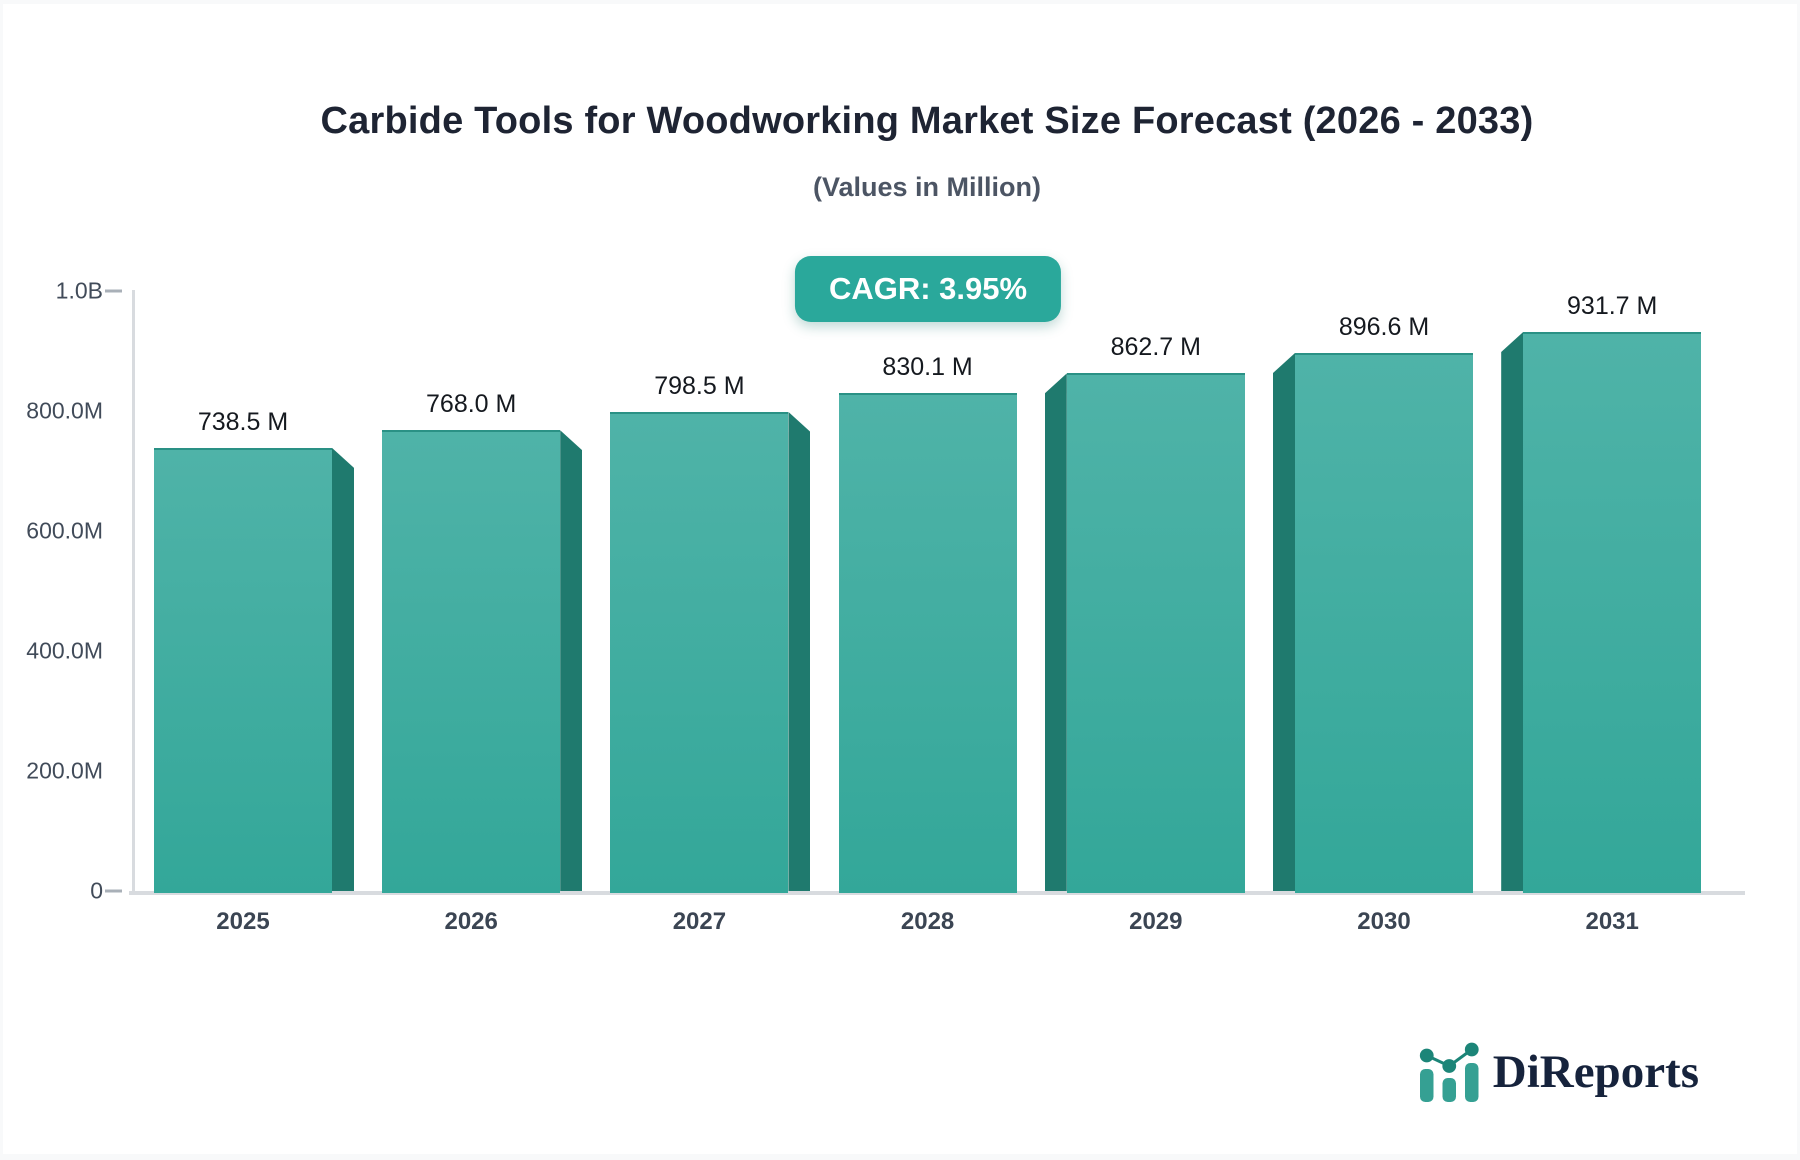  What do you see at coordinates (471, 921) in the screenshot?
I see `x-axis-category-label: 2026` at bounding box center [471, 921].